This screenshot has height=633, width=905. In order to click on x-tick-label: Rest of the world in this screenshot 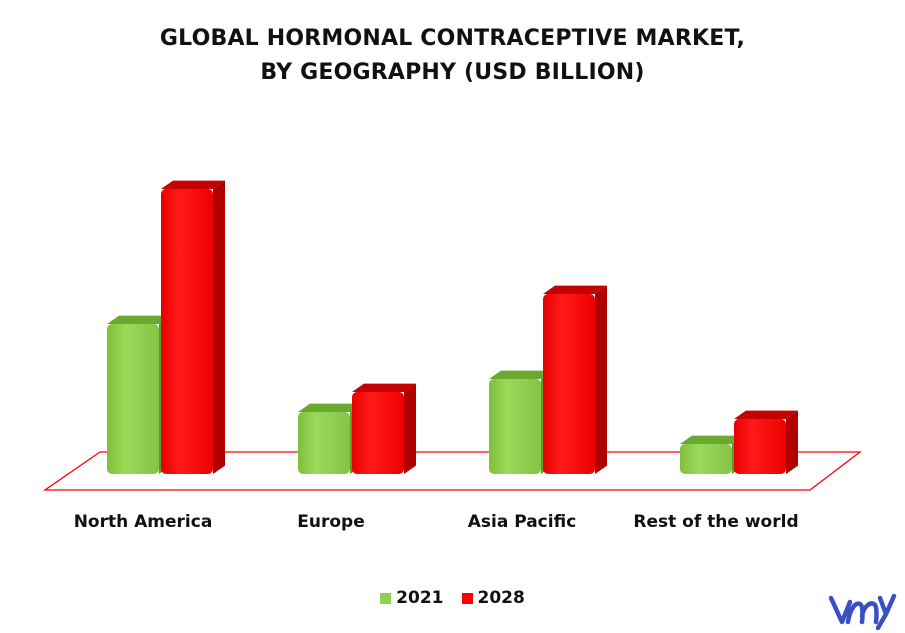, I will do `click(715, 522)`.